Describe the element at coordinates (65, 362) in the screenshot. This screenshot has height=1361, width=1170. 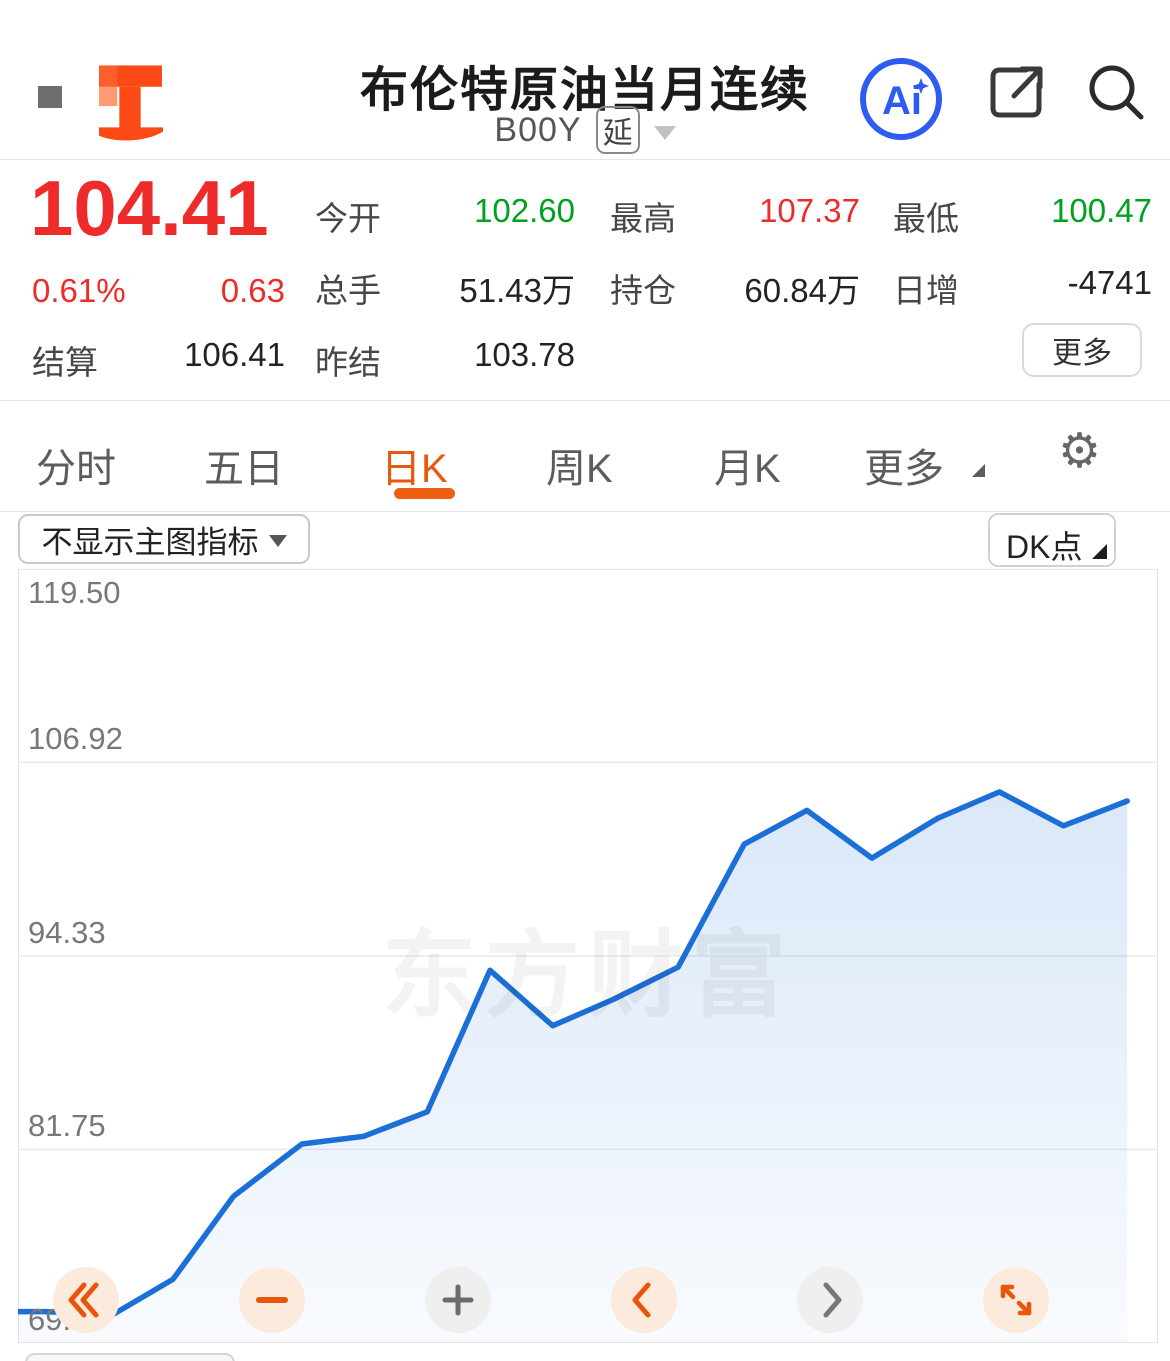
I see `settle-label: 结算` at that location.